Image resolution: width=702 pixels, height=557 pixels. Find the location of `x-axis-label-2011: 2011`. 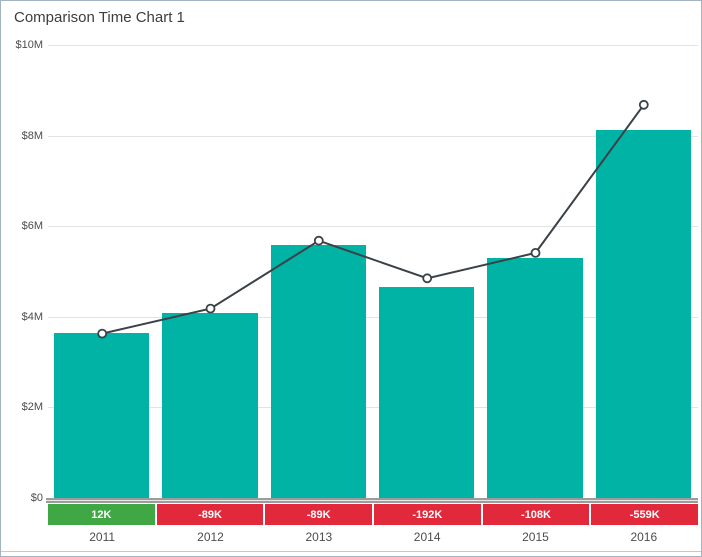

x-axis-label-2011: 2011 is located at coordinates (102, 537).